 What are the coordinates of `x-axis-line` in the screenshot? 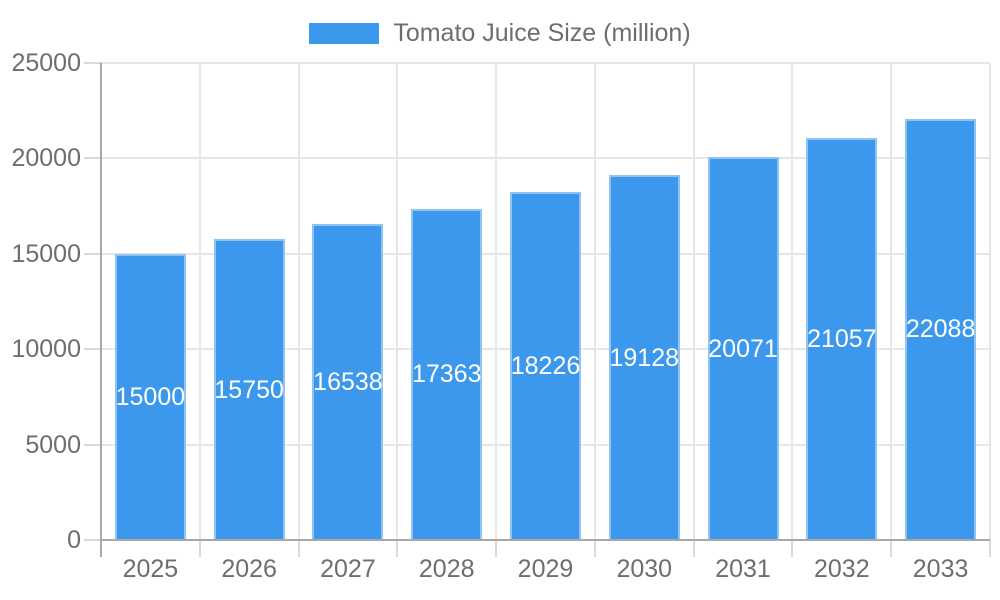 It's located at (545, 540).